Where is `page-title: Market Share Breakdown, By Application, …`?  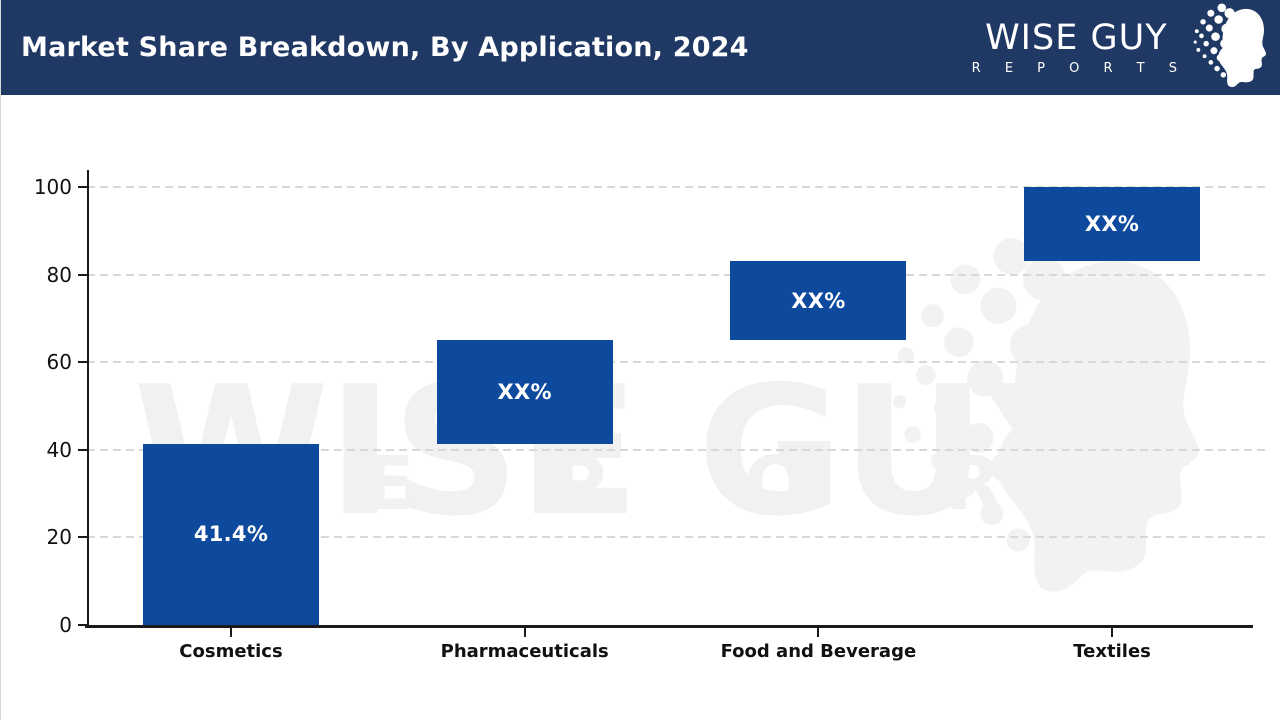 page-title: Market Share Breakdown, By Application, … is located at coordinates (385, 47).